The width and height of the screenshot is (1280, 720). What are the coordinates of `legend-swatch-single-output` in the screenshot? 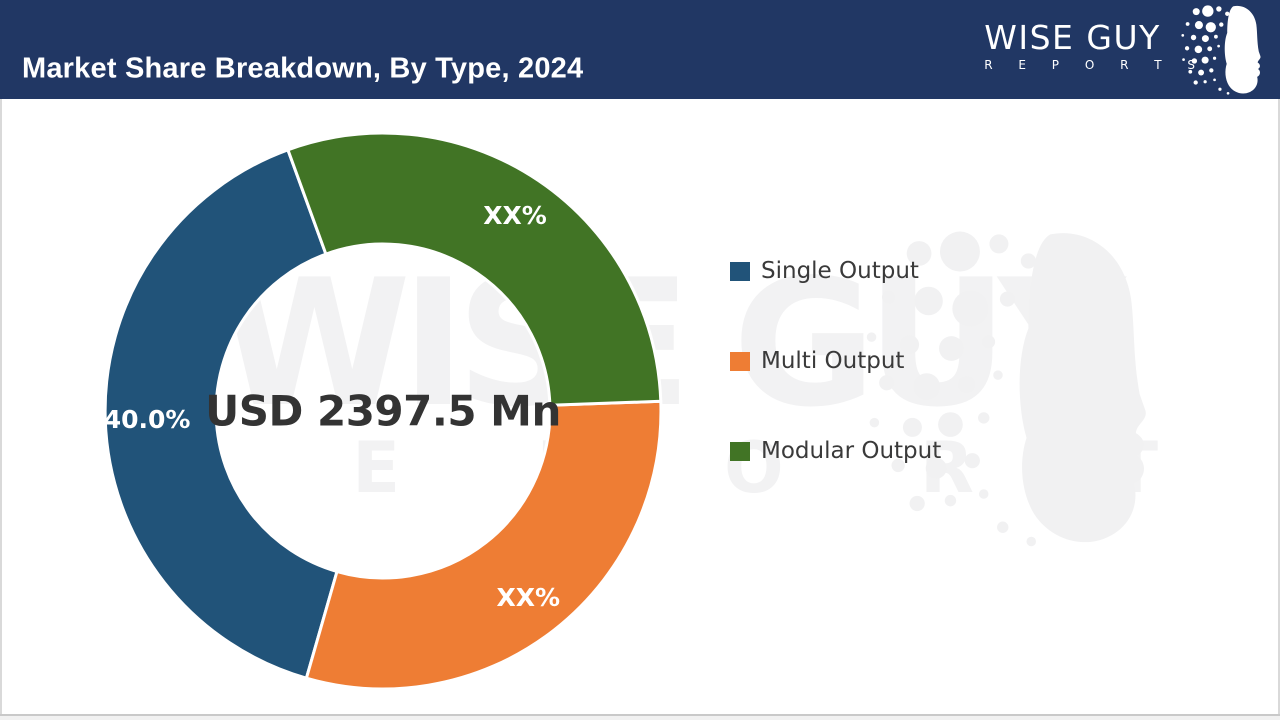 It's located at (740, 271).